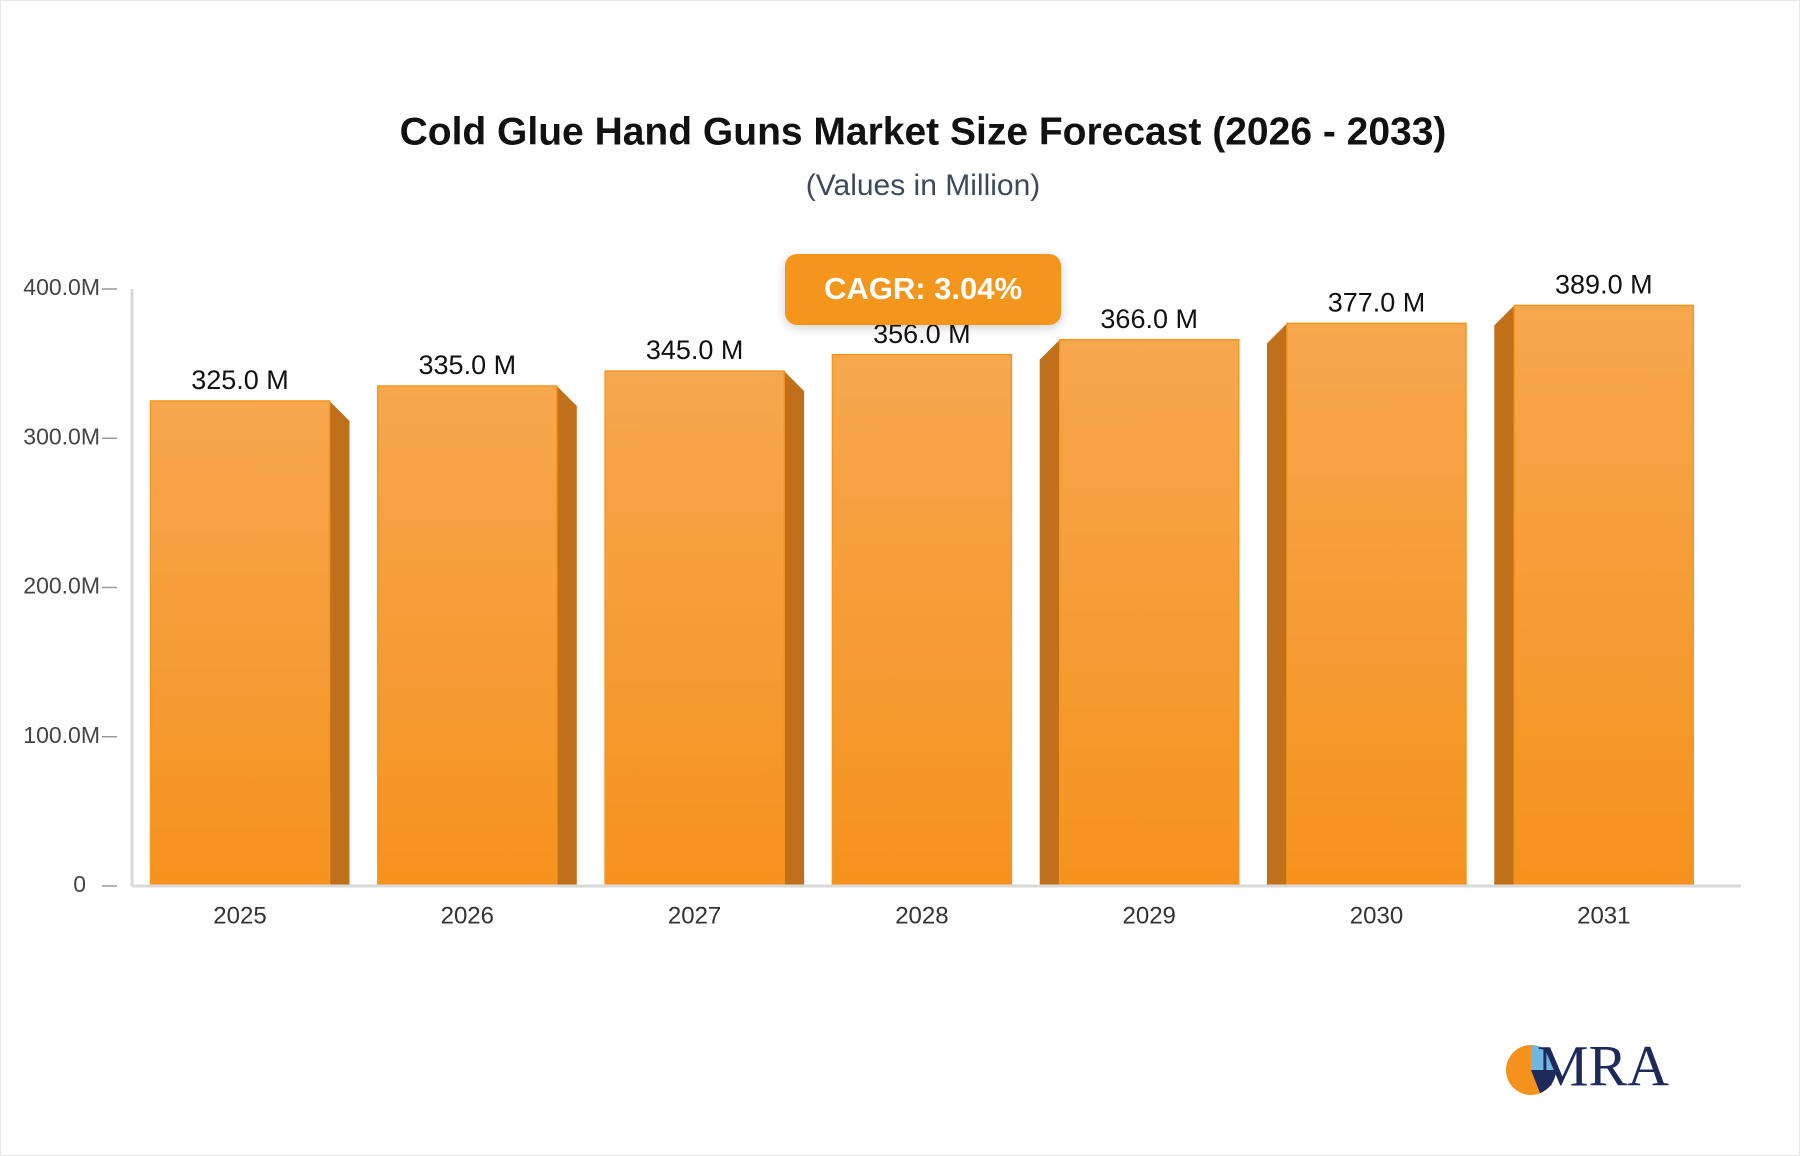 The height and width of the screenshot is (1156, 1800). What do you see at coordinates (1603, 915) in the screenshot?
I see `x-tick-label: 2031` at bounding box center [1603, 915].